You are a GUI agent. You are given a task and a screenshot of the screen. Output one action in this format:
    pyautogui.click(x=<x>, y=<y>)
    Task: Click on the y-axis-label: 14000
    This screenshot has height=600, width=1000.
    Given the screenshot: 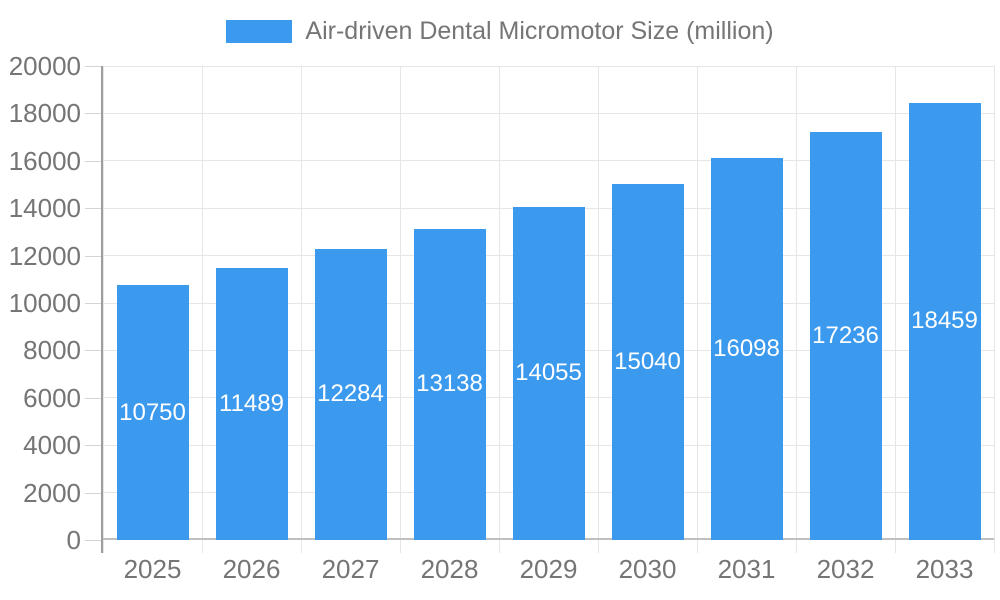 What is the action you would take?
    pyautogui.click(x=44, y=208)
    